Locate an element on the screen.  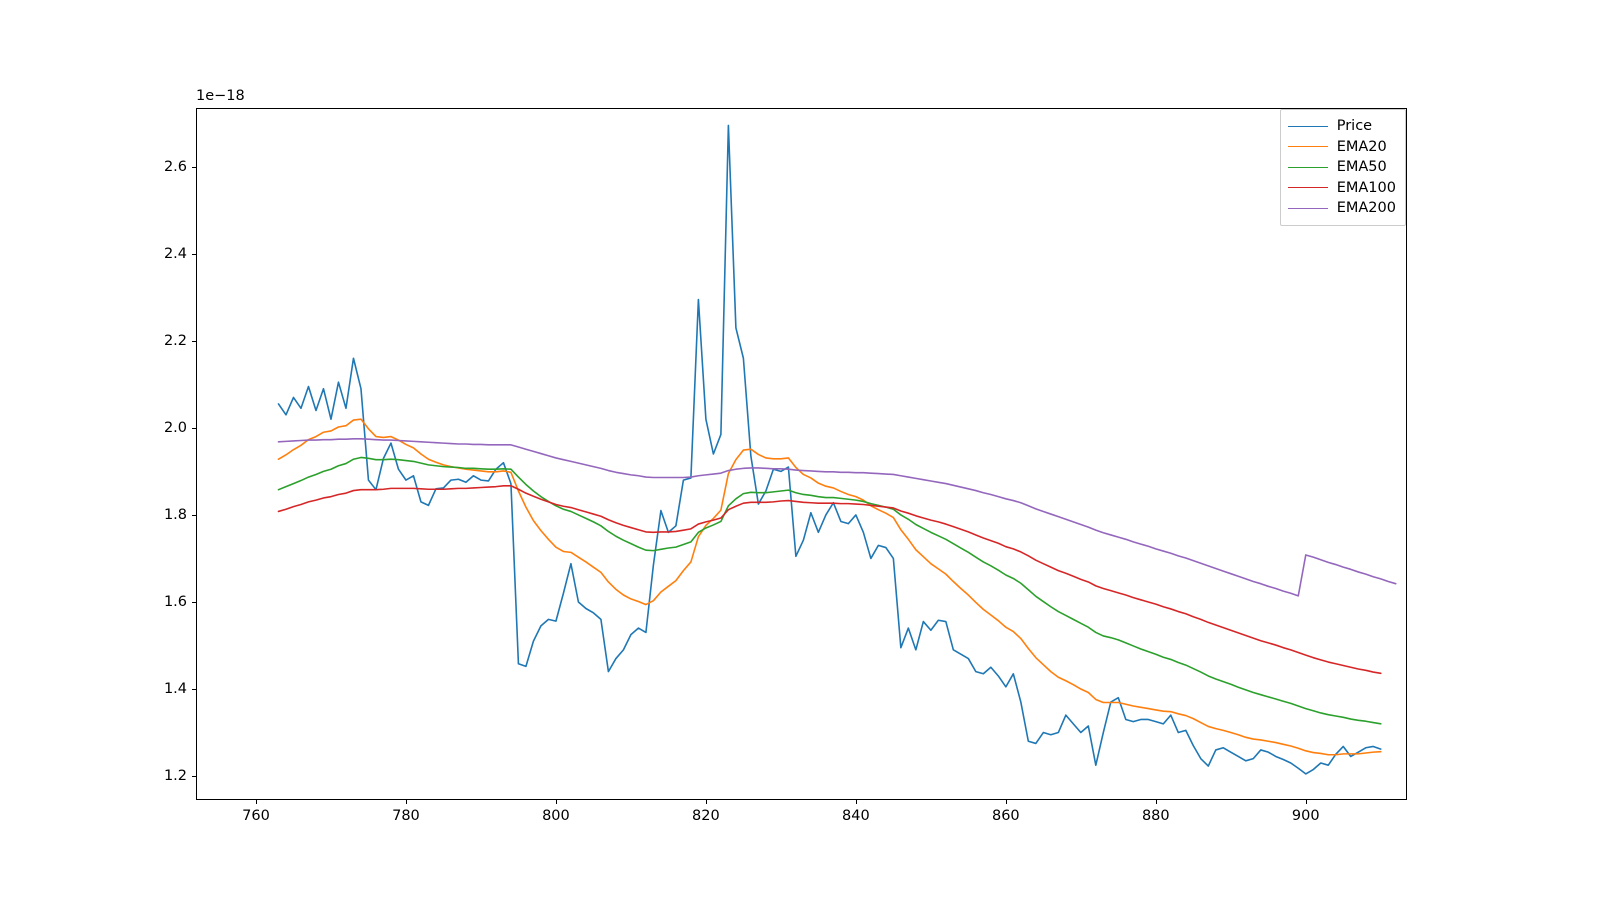
legend-label: EMA50 is located at coordinates (1361, 167).